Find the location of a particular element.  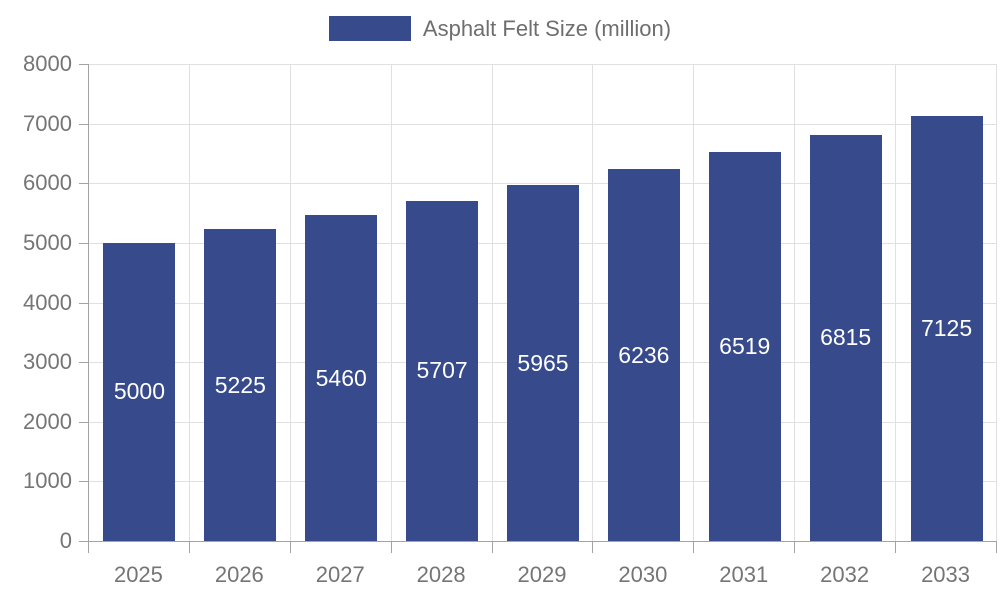

legend-swatch is located at coordinates (369, 28).